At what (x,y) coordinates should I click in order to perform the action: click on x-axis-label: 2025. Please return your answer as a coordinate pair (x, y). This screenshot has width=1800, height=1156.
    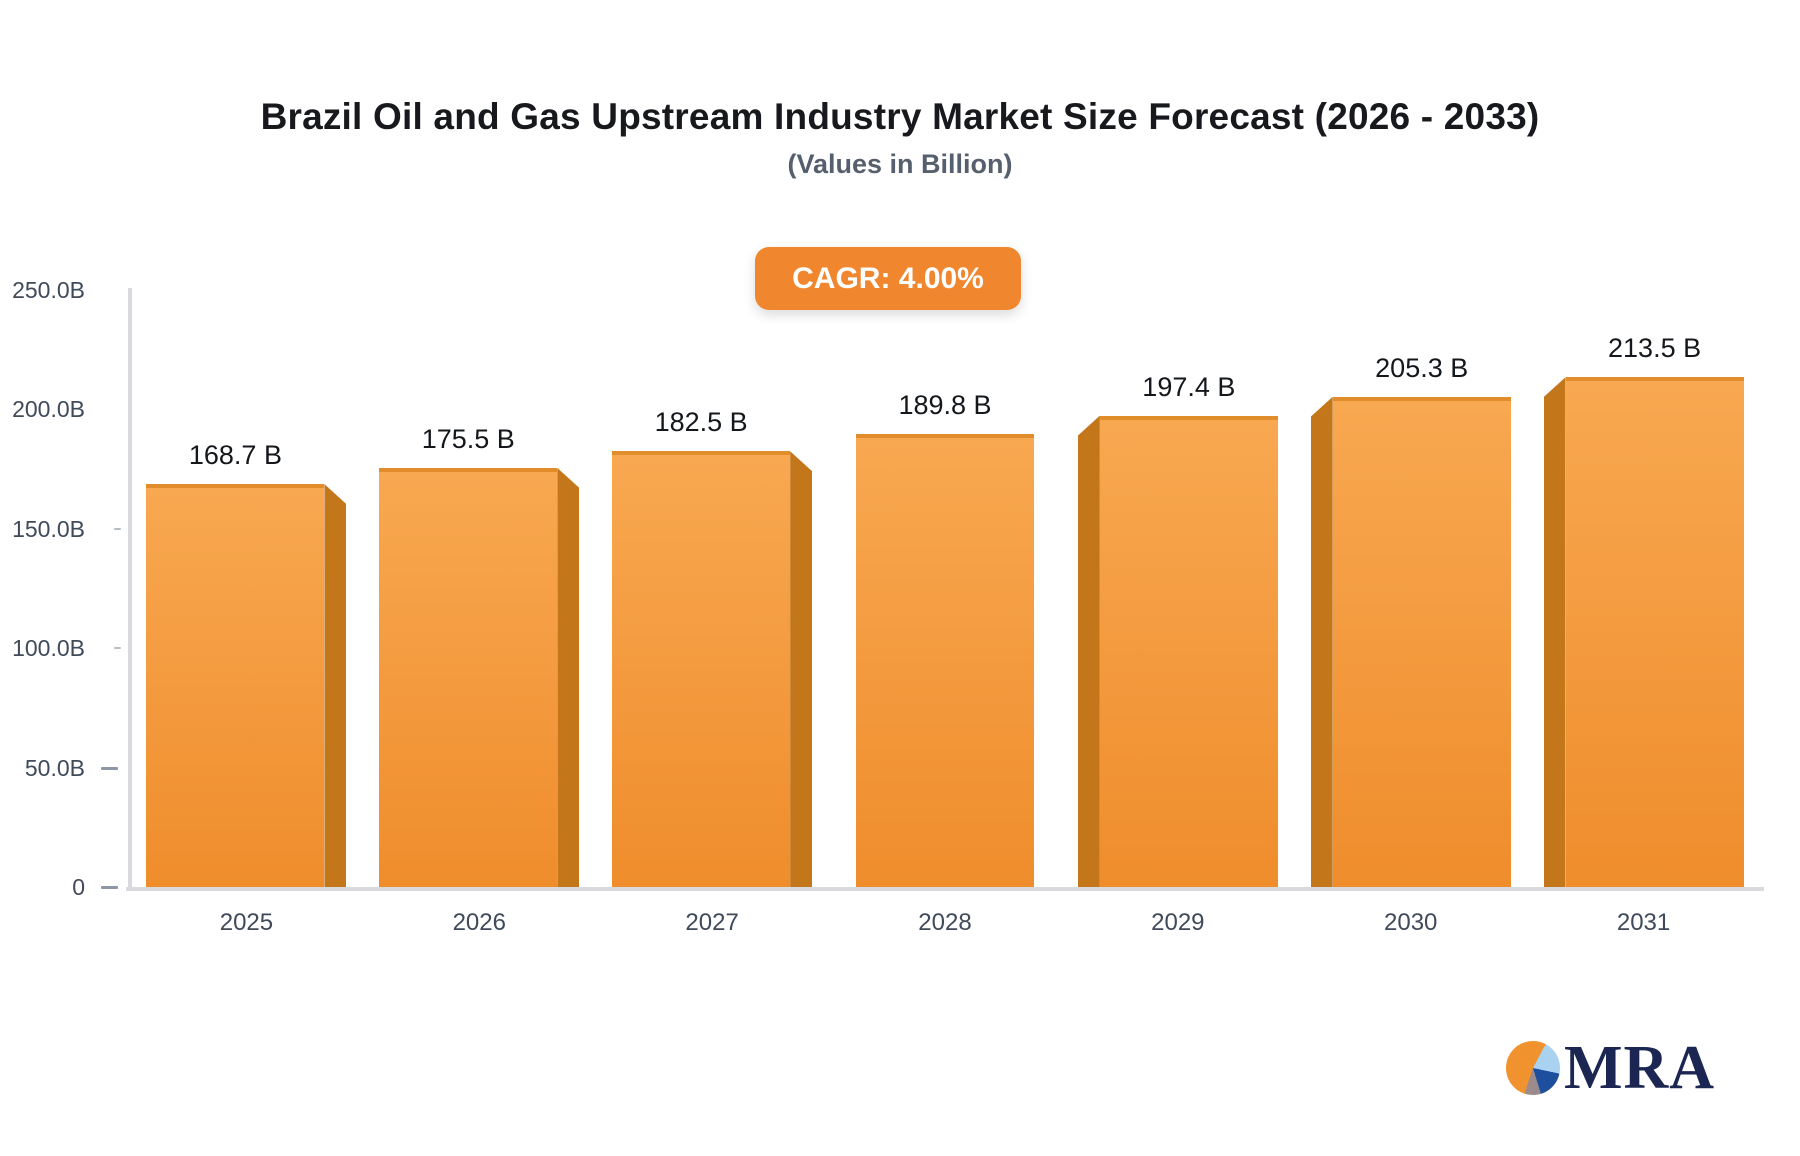
    Looking at the image, I should click on (246, 922).